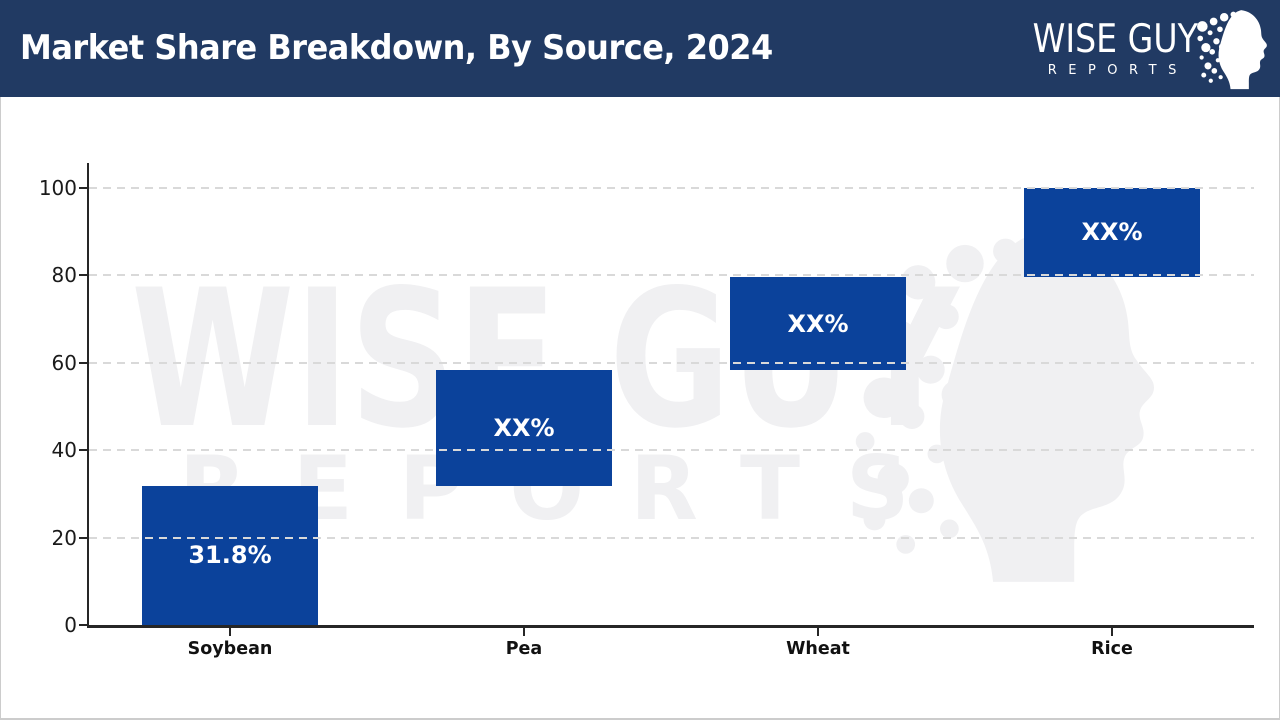  I want to click on bar-wheat, so click(818, 323).